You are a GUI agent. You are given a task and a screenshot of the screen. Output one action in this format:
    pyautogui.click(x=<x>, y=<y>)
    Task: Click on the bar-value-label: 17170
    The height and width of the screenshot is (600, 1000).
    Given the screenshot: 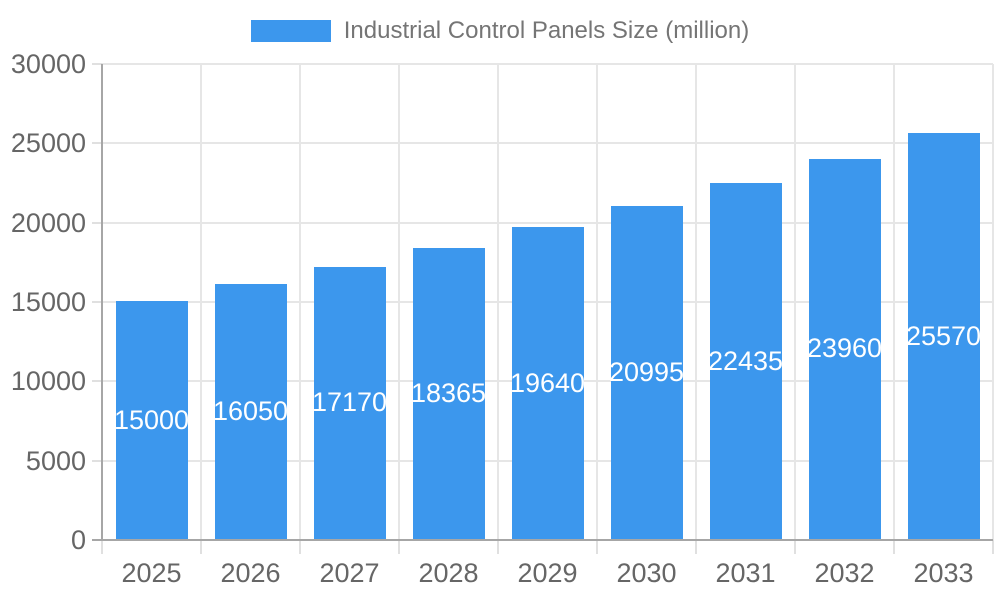 What is the action you would take?
    pyautogui.click(x=349, y=402)
    